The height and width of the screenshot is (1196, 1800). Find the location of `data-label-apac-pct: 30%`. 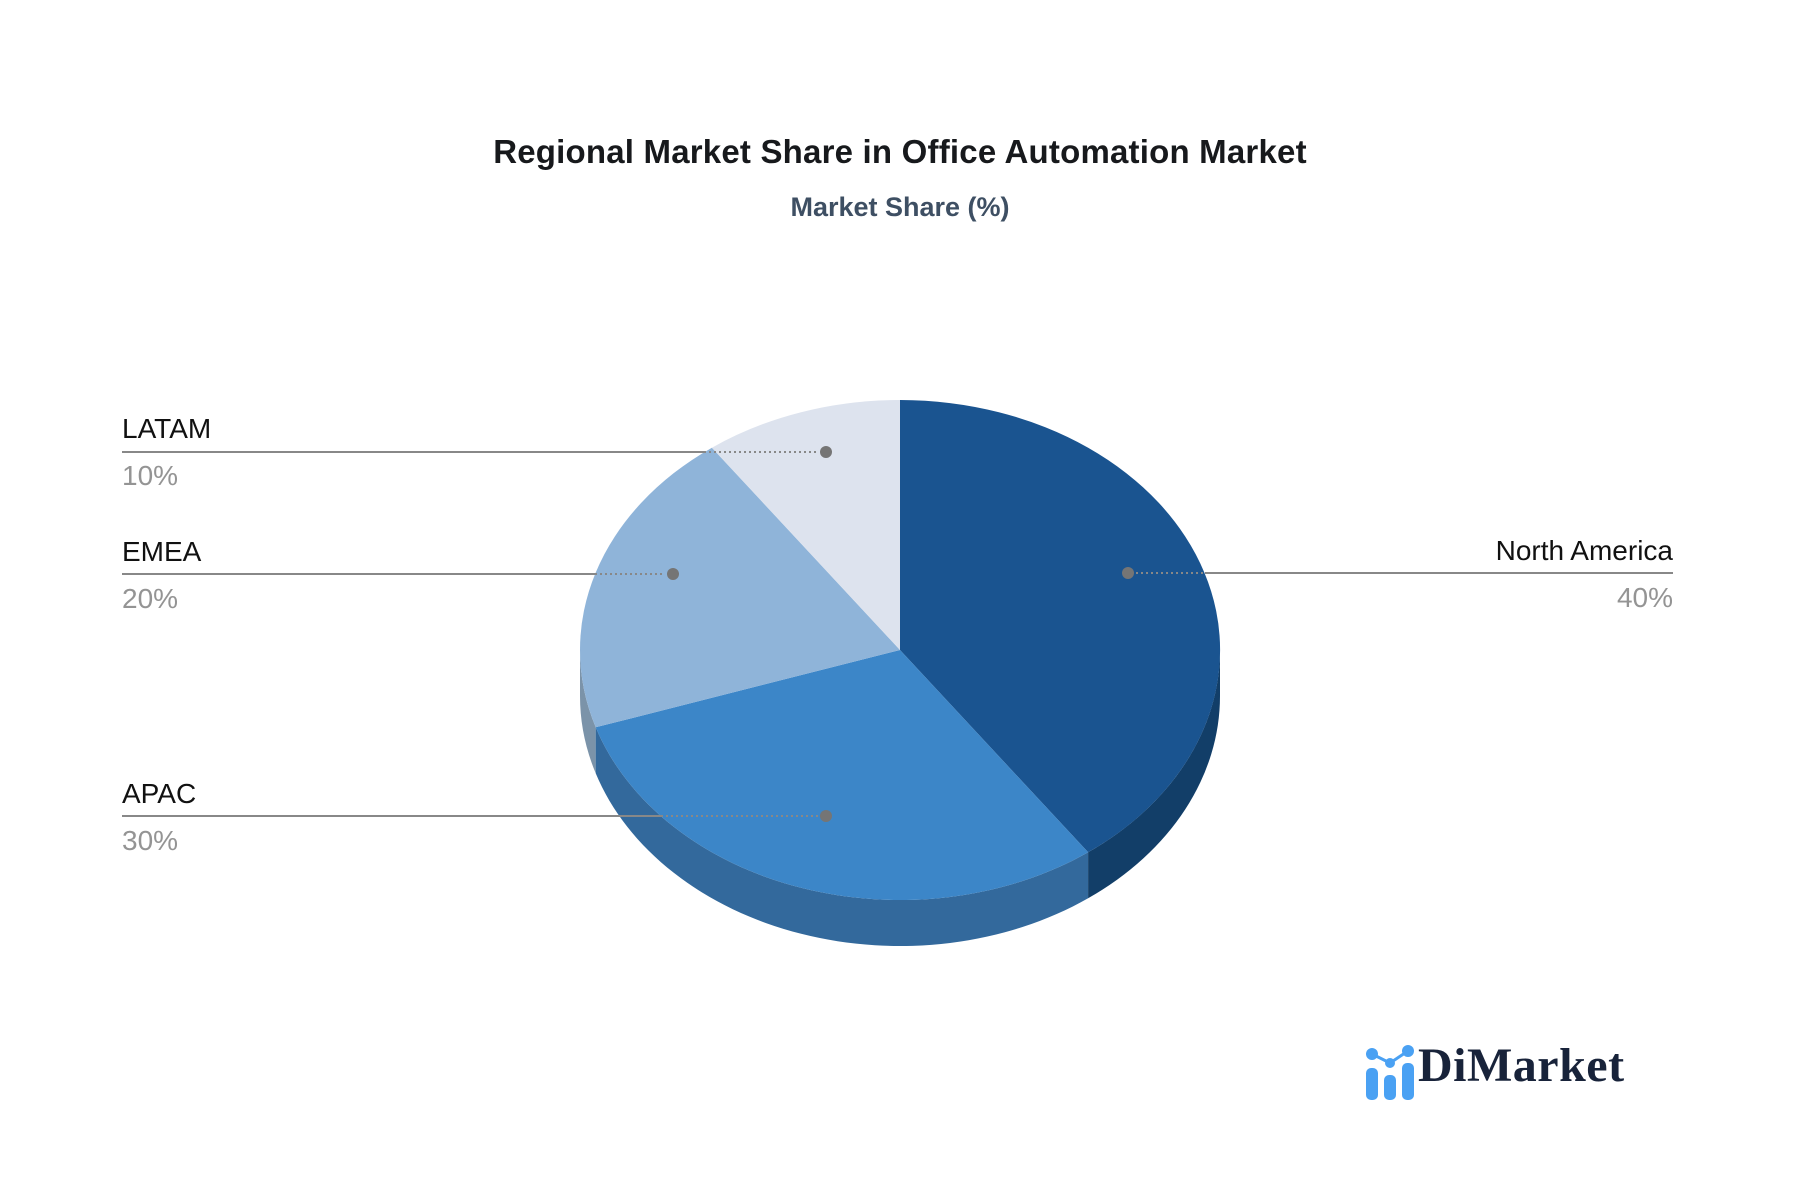

data-label-apac-pct: 30% is located at coordinates (150, 840).